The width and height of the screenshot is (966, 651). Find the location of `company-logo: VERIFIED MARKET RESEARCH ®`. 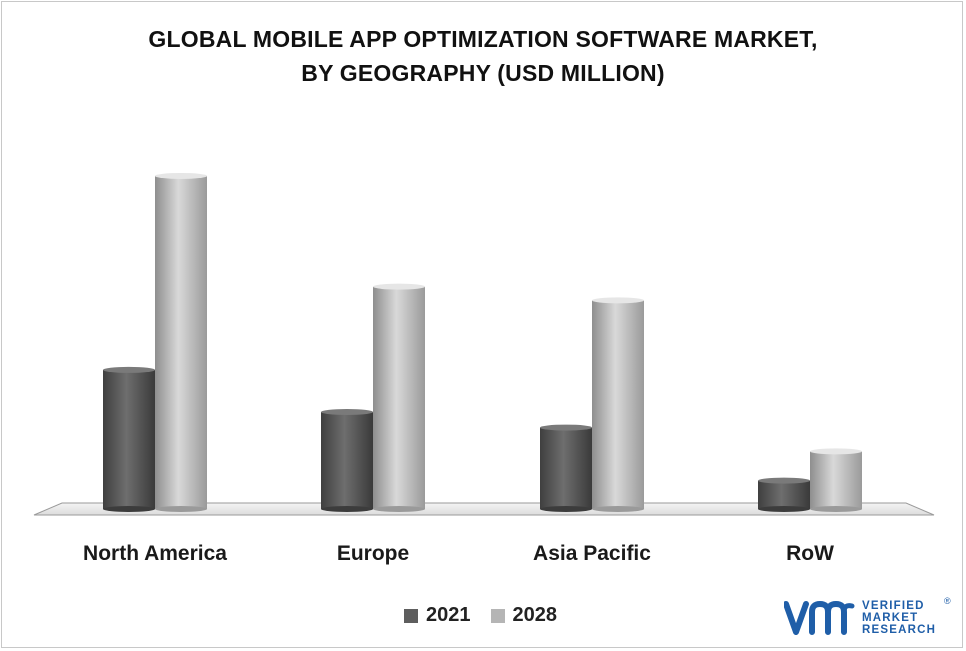

company-logo: VERIFIED MARKET RESEARCH ® is located at coordinates (867, 617).